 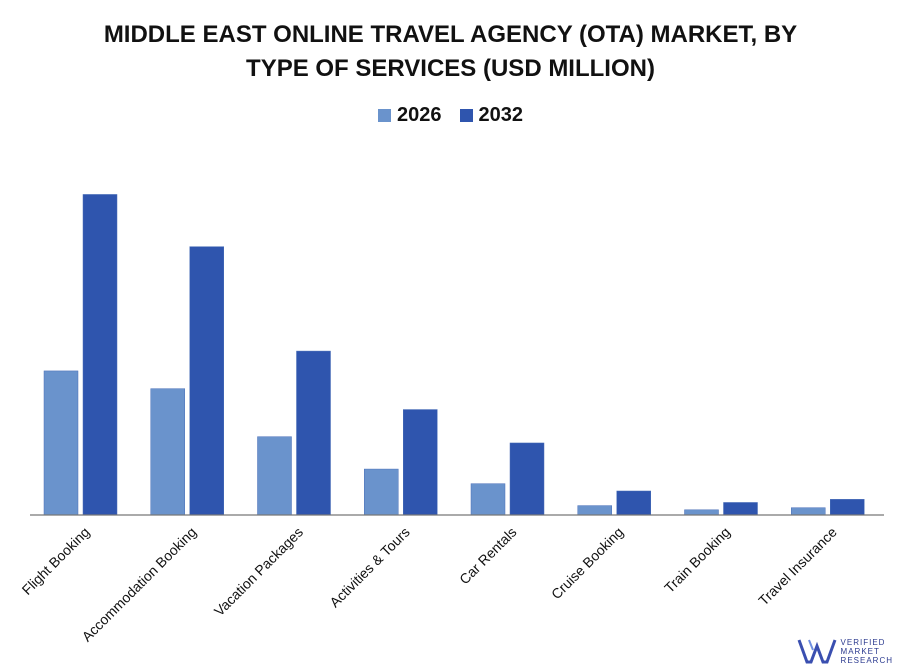 I want to click on brand-logo-text: VERIFIED MARKET RESEARCH, so click(x=867, y=651).